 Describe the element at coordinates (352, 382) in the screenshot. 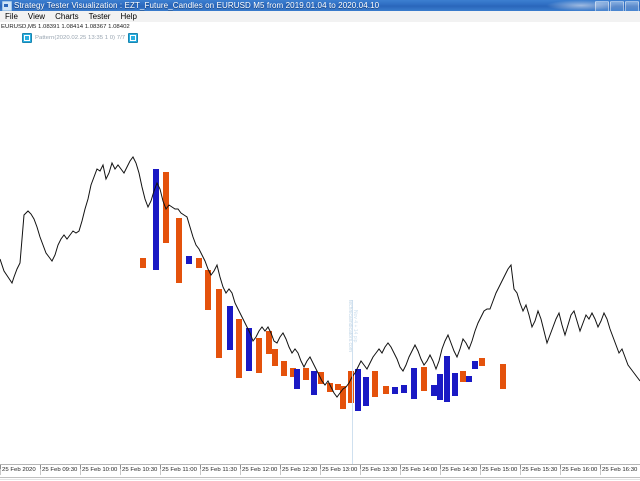

I see `crosshair-vertical-line` at that location.